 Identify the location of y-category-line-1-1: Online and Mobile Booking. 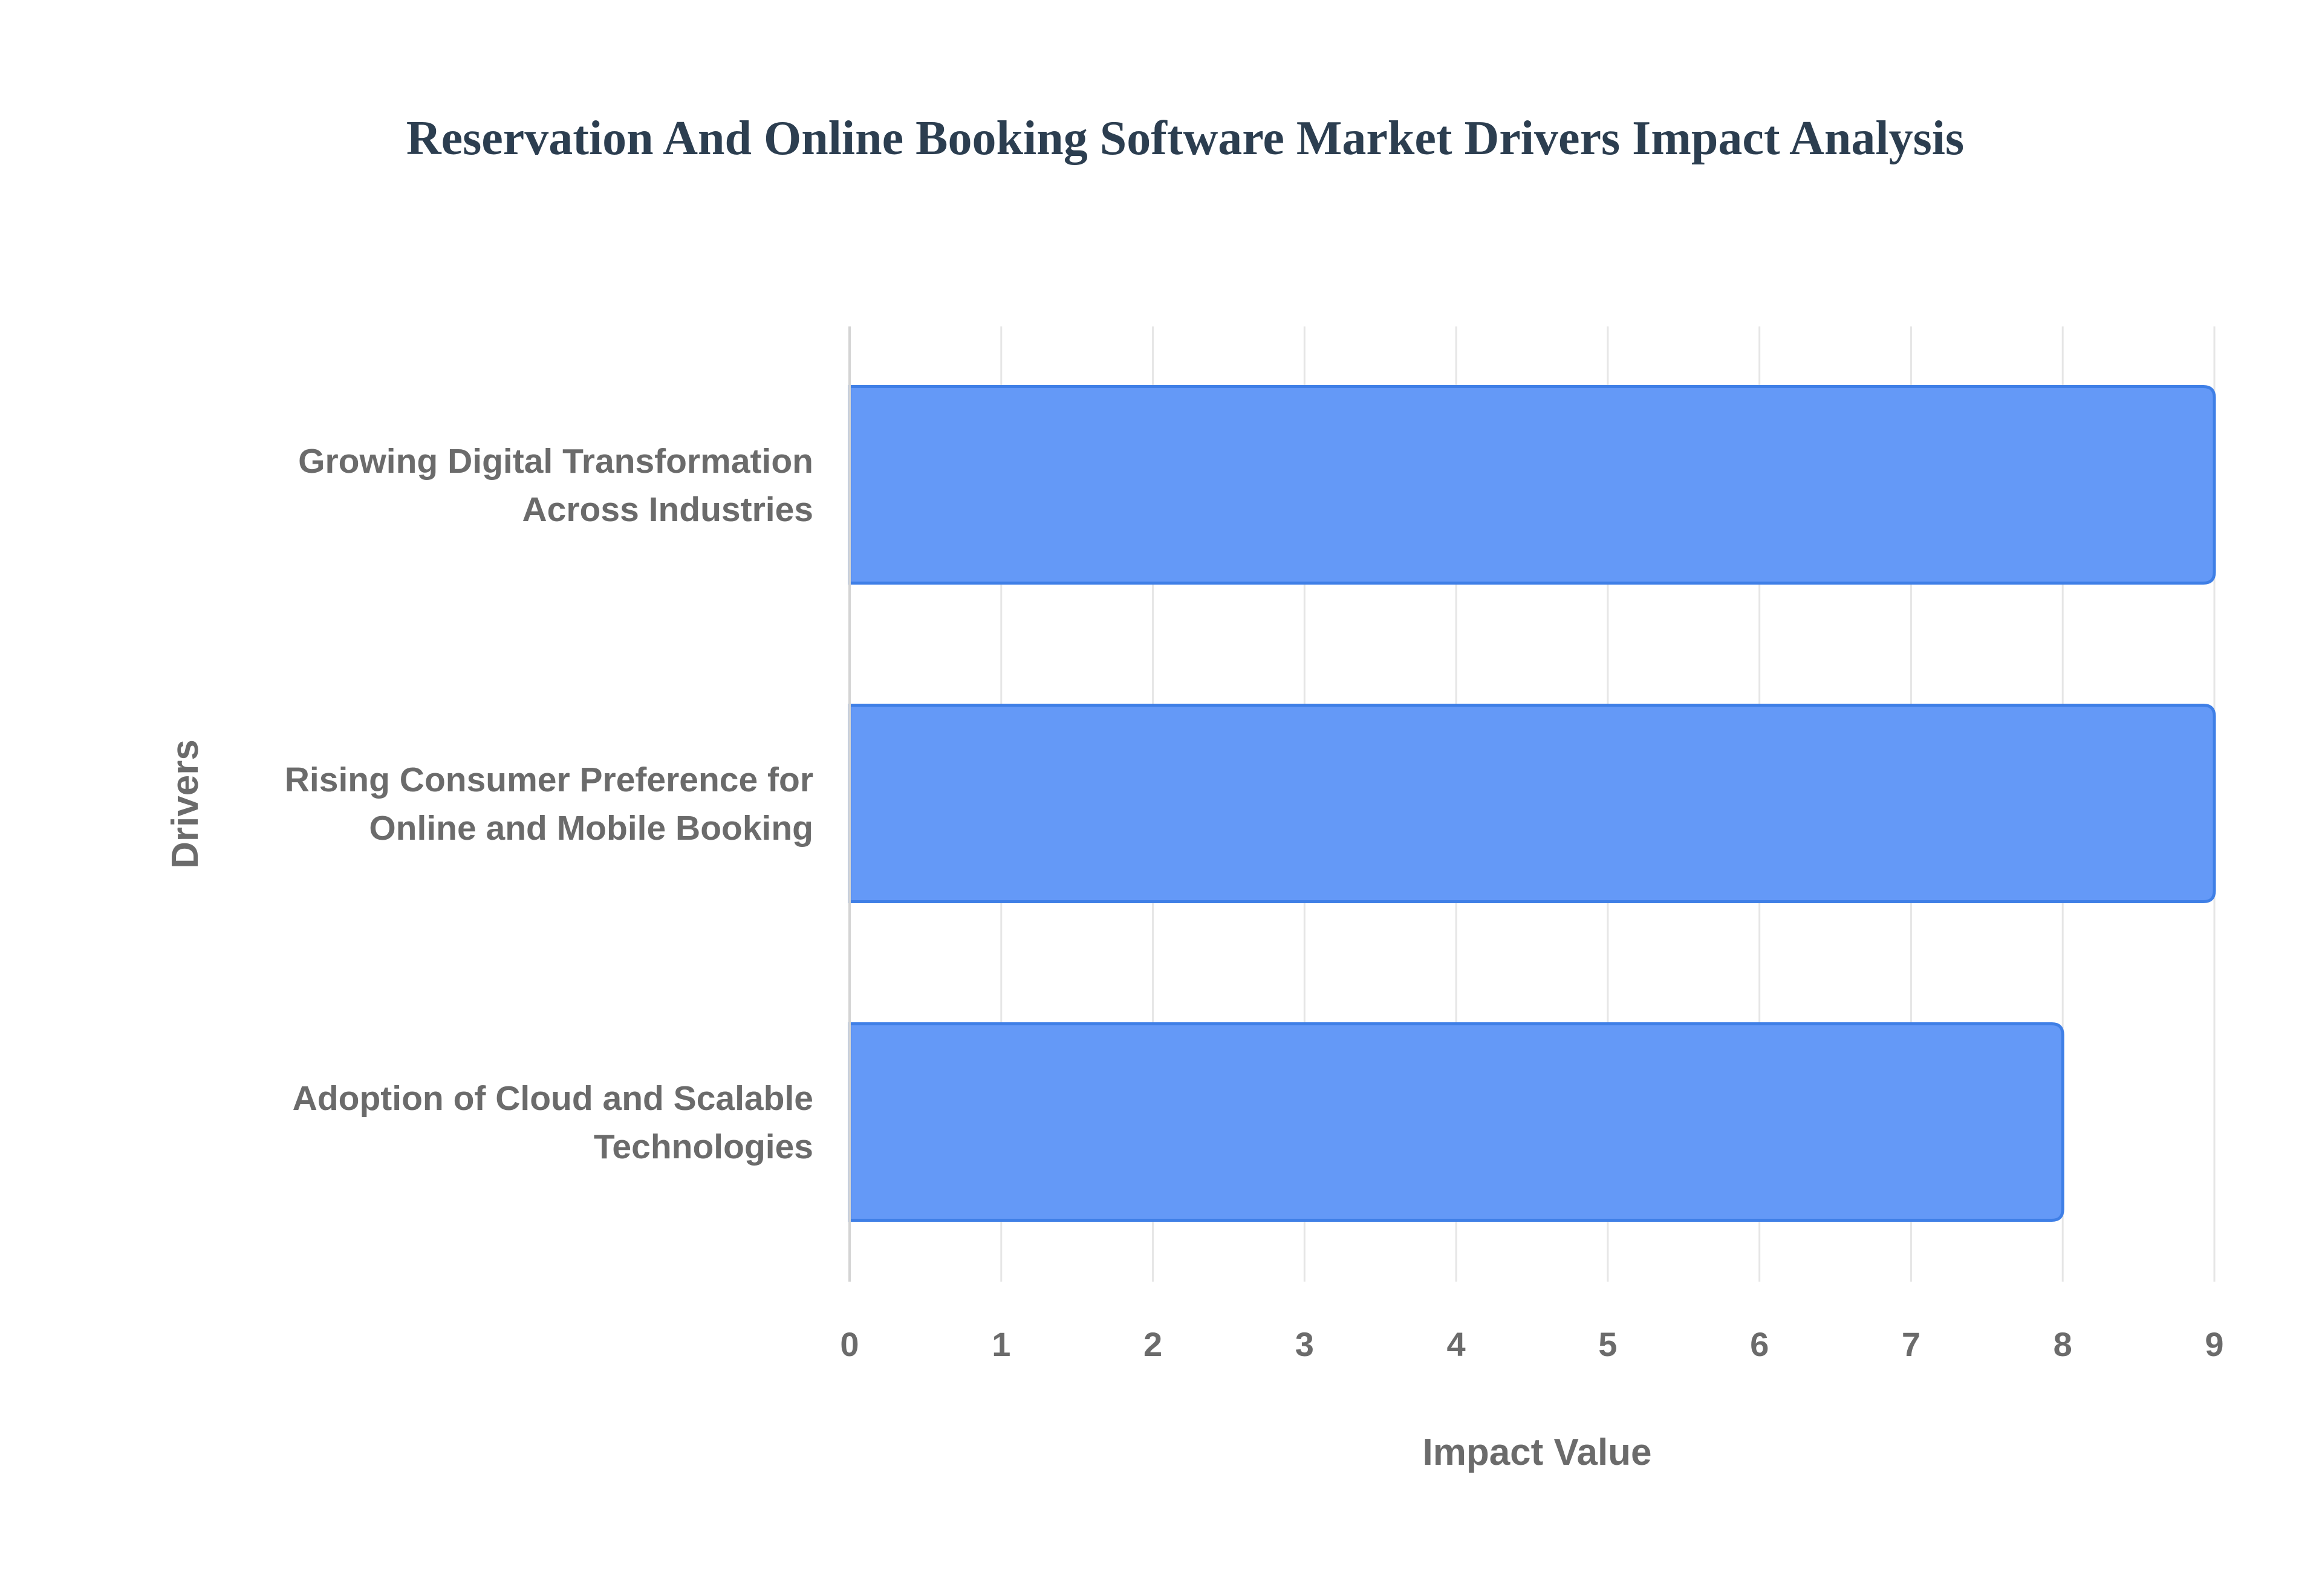
(591, 828).